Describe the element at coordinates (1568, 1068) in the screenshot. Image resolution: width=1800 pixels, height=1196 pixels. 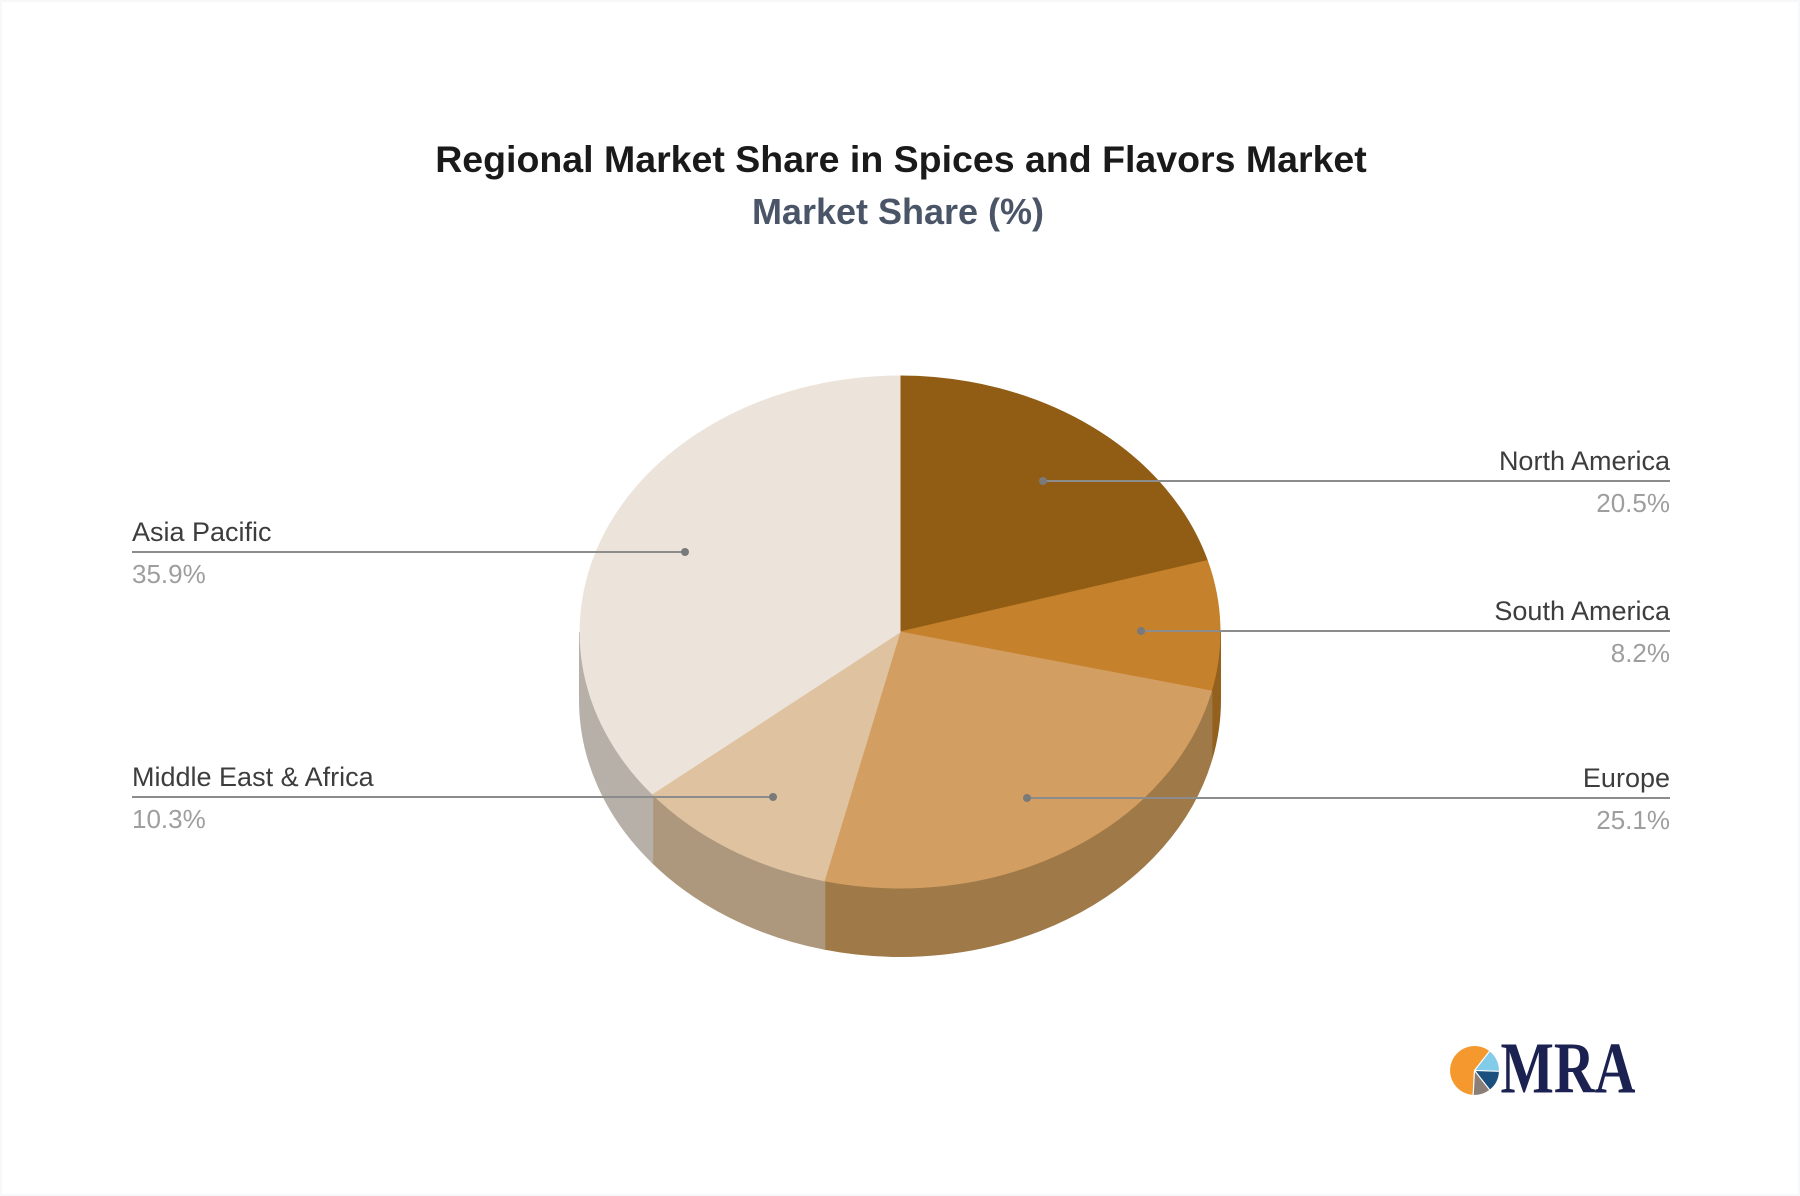
I see `svg-text: MRA` at that location.